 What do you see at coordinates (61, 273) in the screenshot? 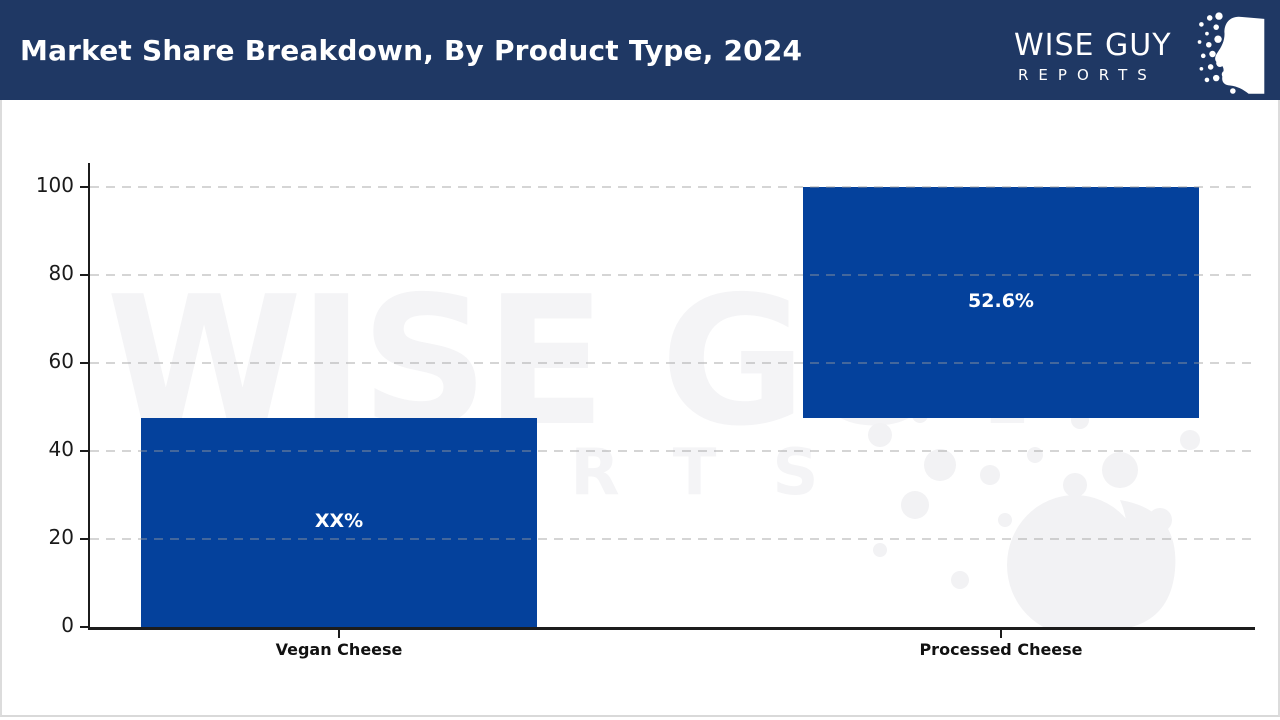
I see `y-tick-label-80: 80` at bounding box center [61, 273].